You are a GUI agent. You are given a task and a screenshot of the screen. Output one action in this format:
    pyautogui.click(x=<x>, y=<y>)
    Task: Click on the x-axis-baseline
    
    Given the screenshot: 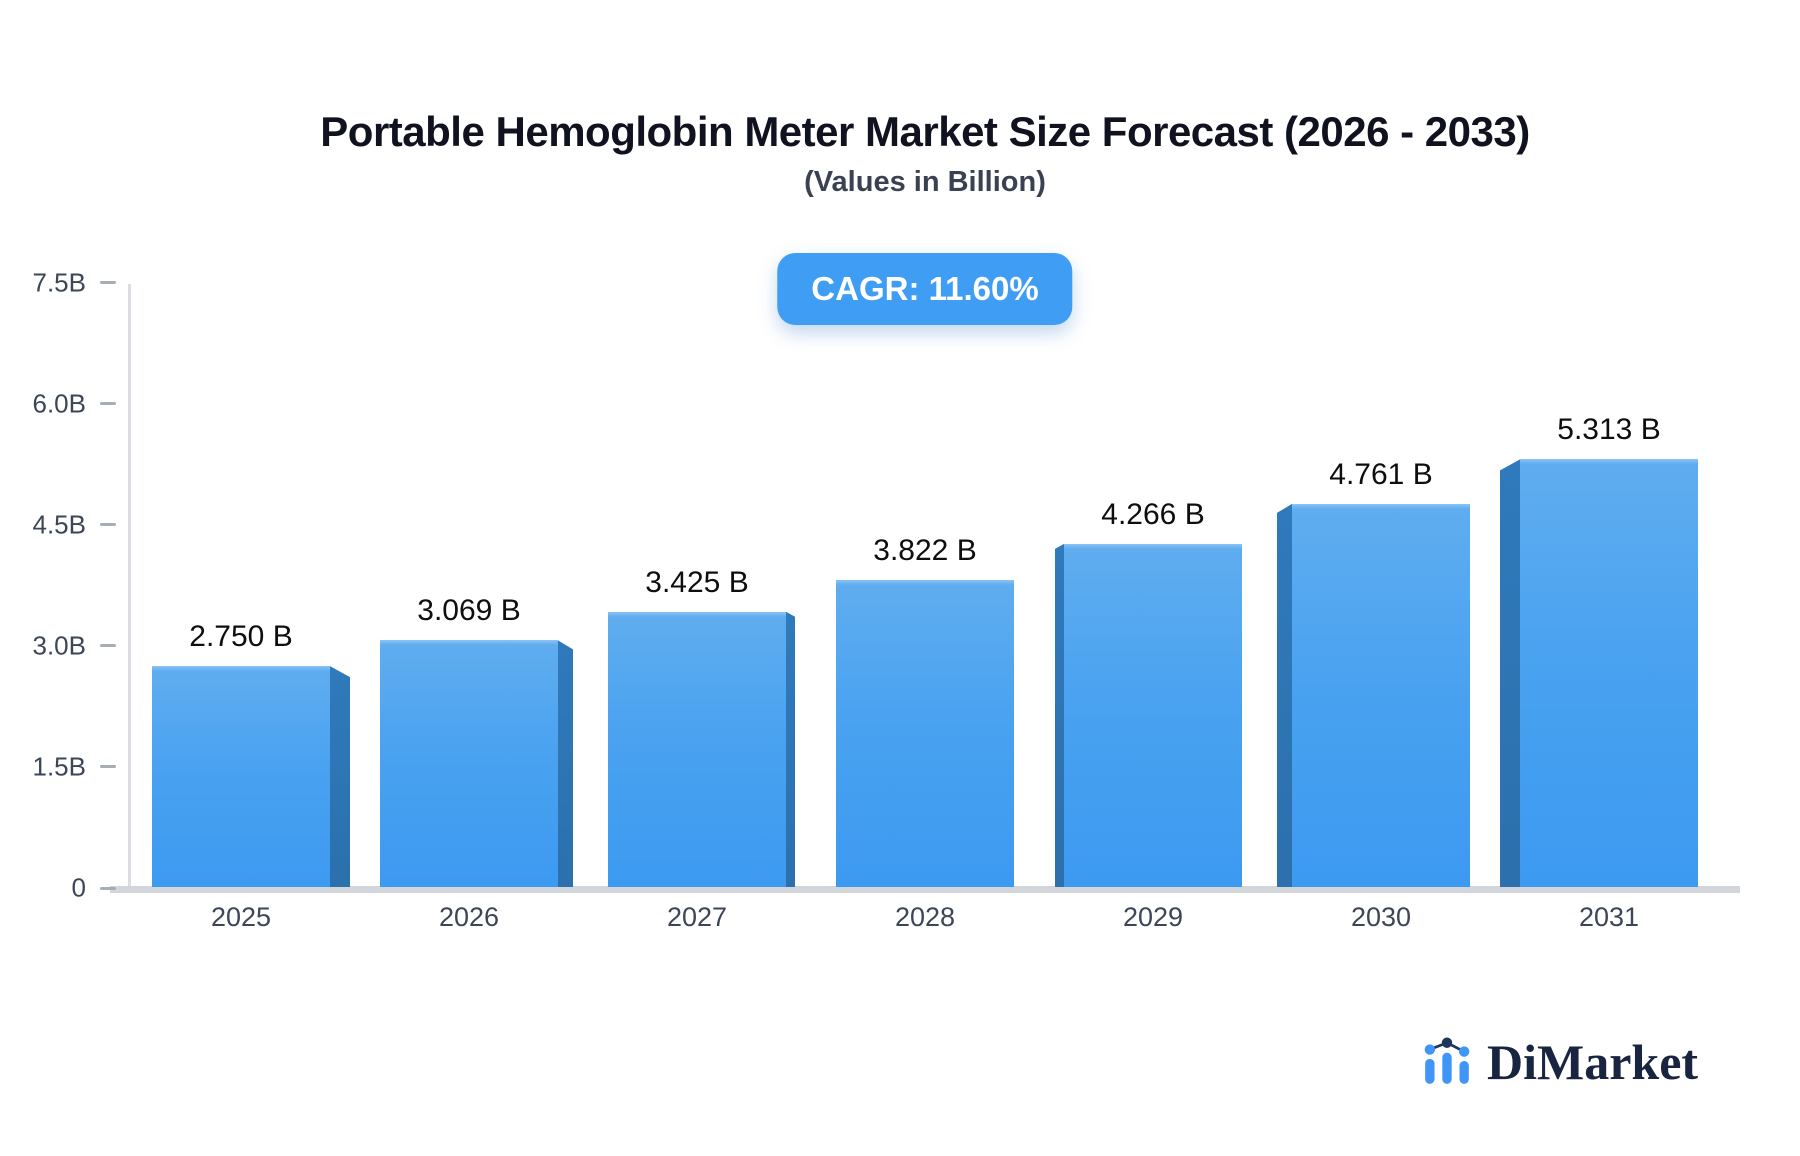 What is the action you would take?
    pyautogui.click(x=925, y=889)
    